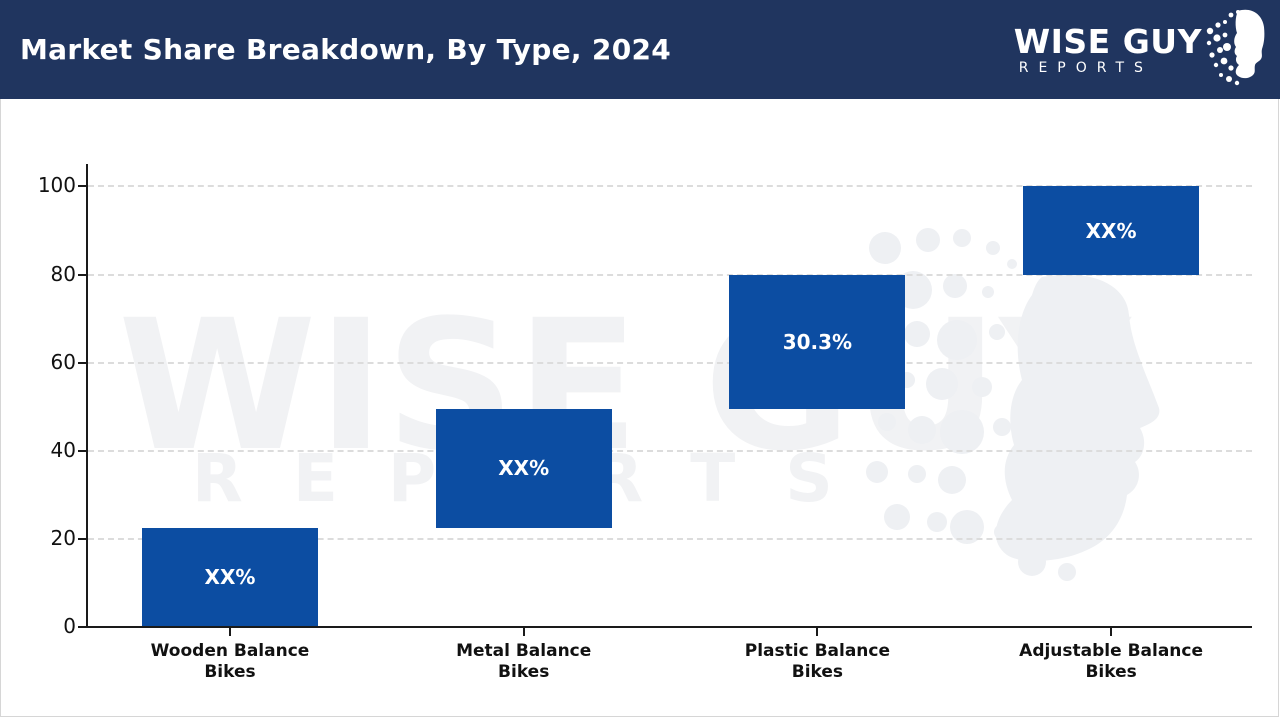 The height and width of the screenshot is (720, 1280). What do you see at coordinates (1020, 407) in the screenshot?
I see `watermark-face-icon` at bounding box center [1020, 407].